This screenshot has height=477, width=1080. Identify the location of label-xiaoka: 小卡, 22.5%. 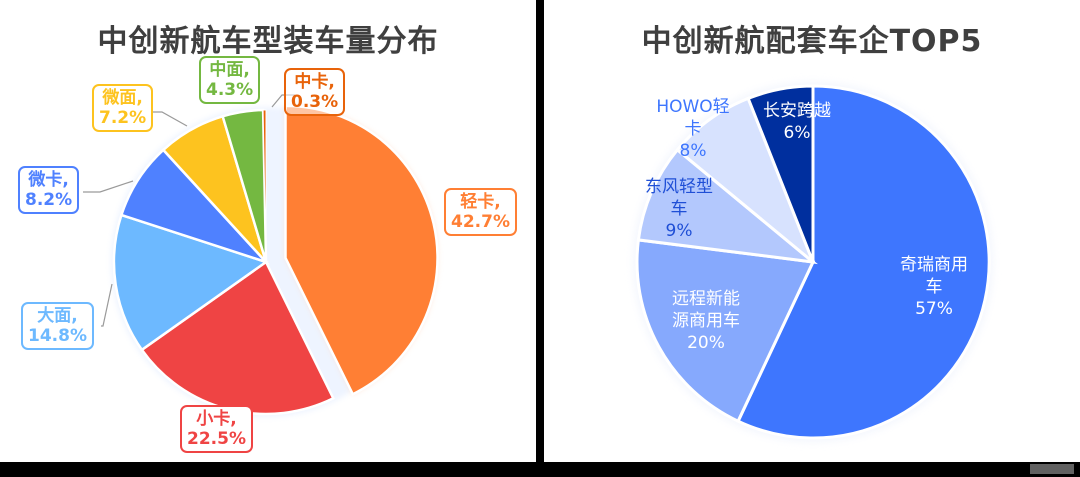
(216, 429).